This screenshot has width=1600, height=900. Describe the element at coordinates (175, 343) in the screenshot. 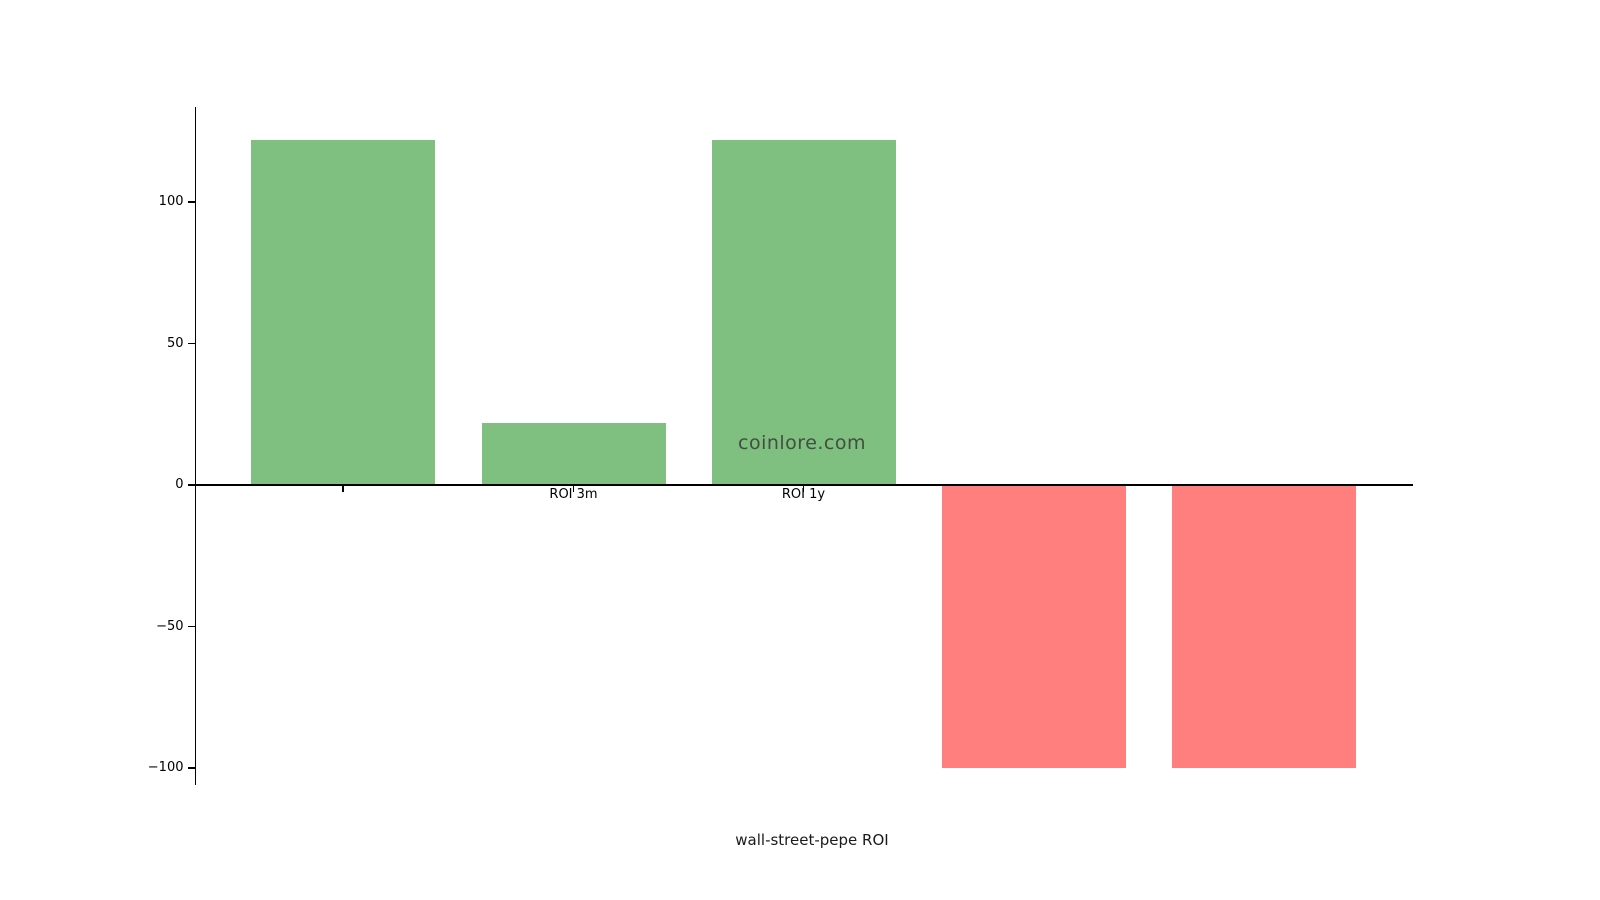

I see `y-tick-label: 50` at that location.